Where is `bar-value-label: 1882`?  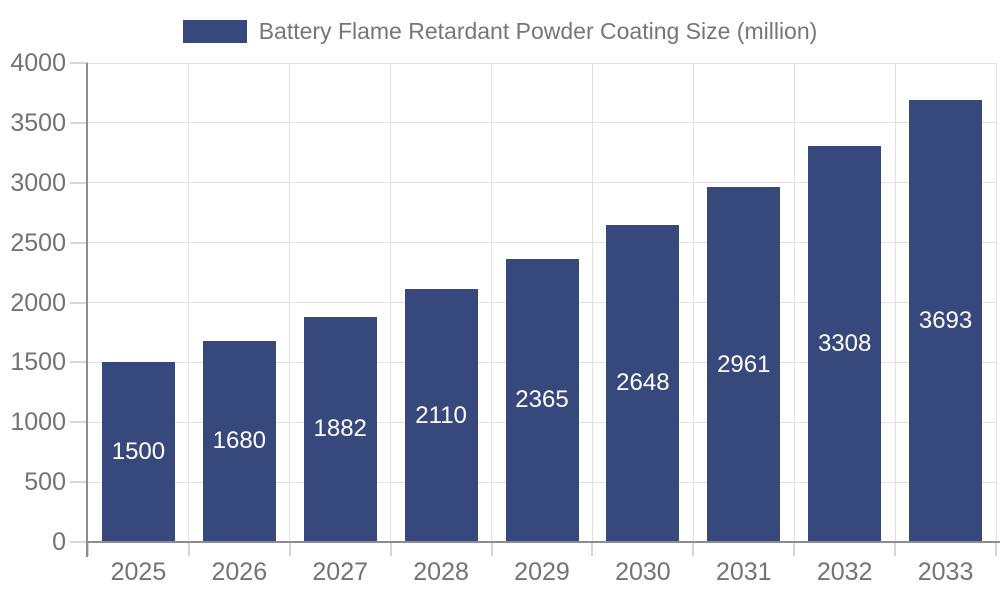
bar-value-label: 1882 is located at coordinates (340, 429).